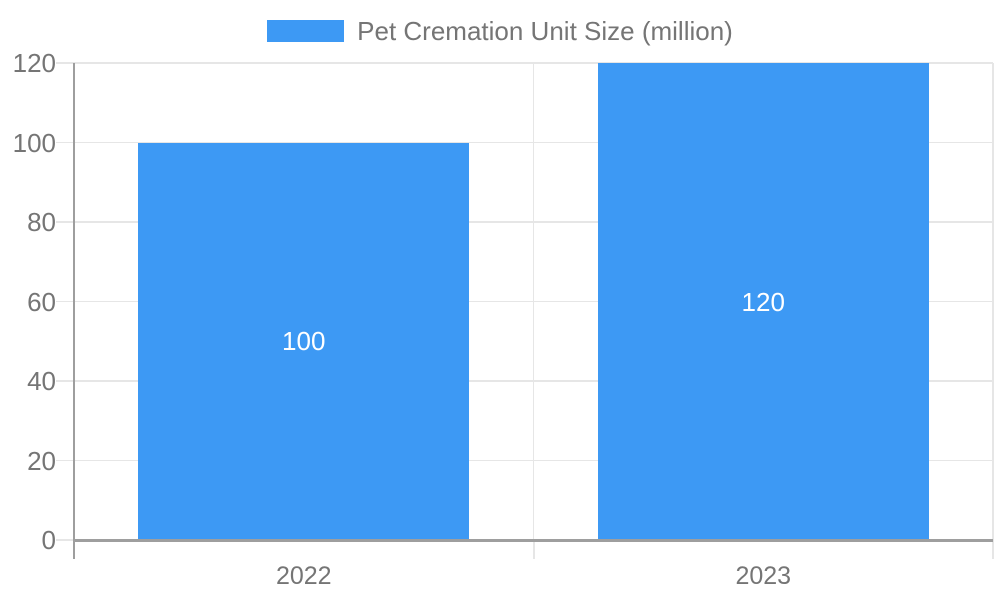  Describe the element at coordinates (41, 301) in the screenshot. I see `y-tick-label: 60` at that location.